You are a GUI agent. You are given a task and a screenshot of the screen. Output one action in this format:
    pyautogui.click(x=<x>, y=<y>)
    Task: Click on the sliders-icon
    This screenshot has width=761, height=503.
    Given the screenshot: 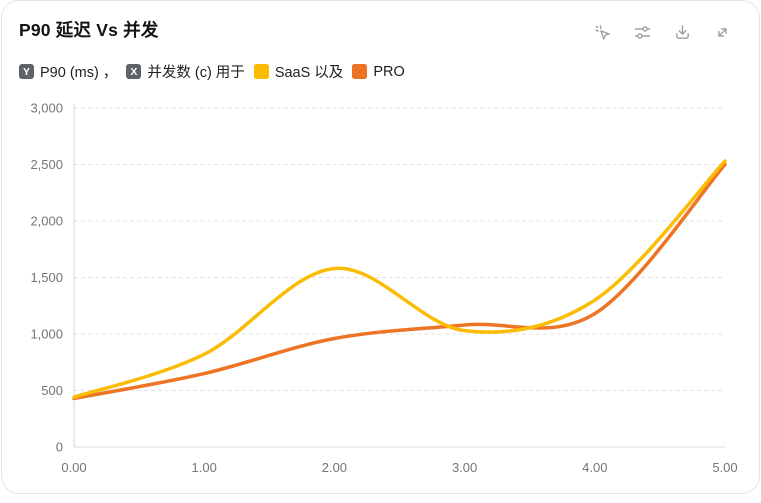 What is the action you would take?
    pyautogui.click(x=642, y=32)
    